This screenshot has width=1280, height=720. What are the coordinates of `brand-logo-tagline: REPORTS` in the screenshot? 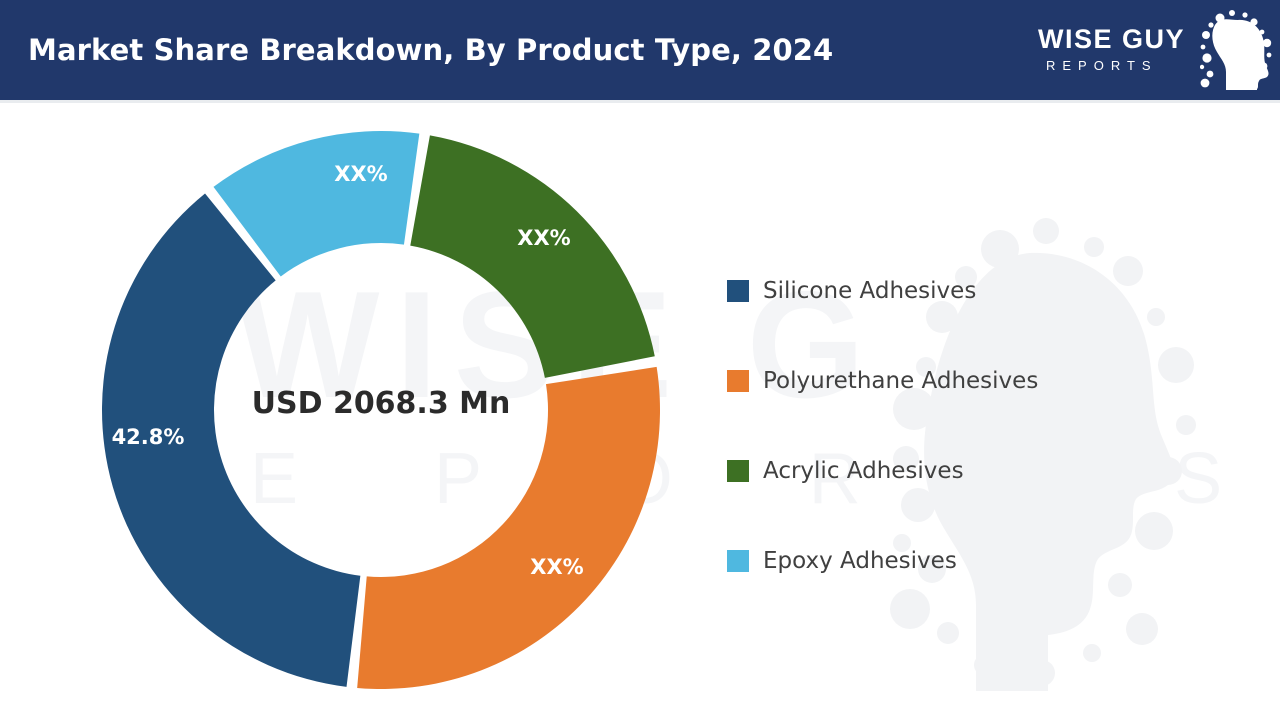 It's located at (1102, 65).